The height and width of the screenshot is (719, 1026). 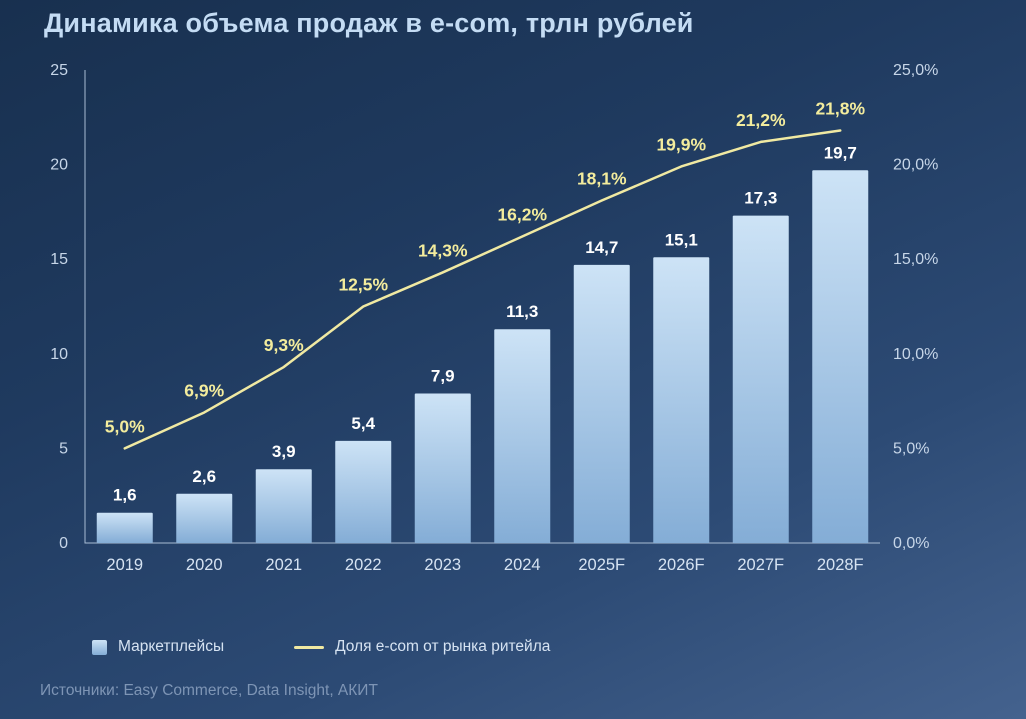 What do you see at coordinates (363, 285) in the screenshot?
I see `line-value-label: 12,5%` at bounding box center [363, 285].